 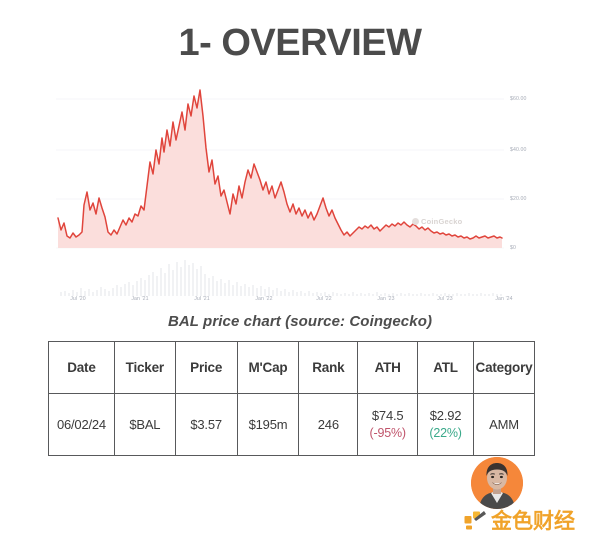 I want to click on table-header-price: Price, so click(x=206, y=367).